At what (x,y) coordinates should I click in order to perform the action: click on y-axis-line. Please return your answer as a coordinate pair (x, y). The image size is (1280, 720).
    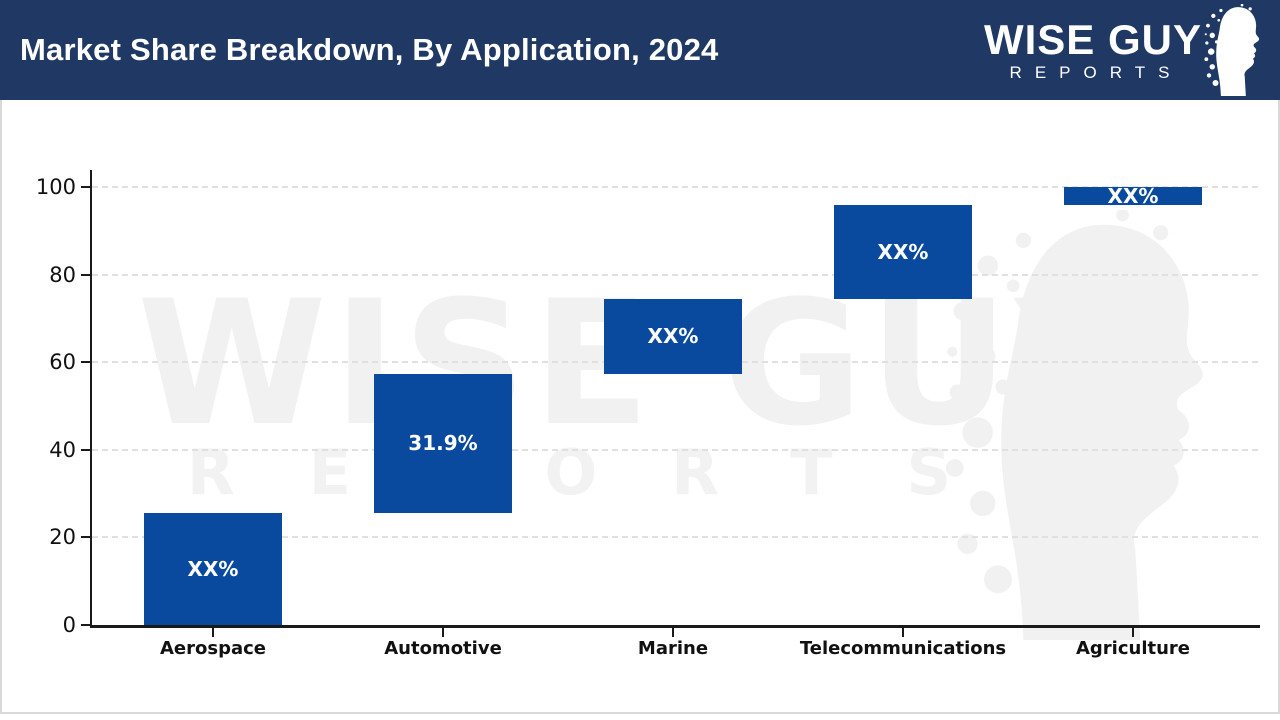
    Looking at the image, I should click on (91, 399).